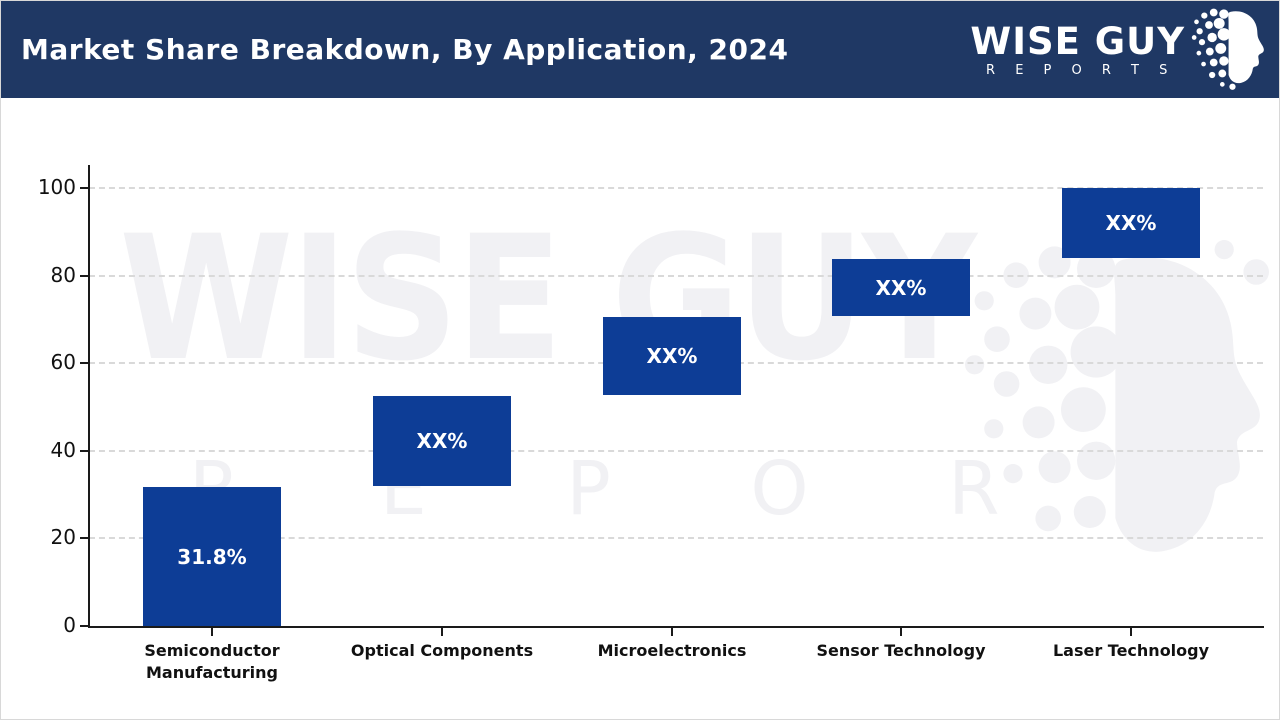 The width and height of the screenshot is (1280, 720). What do you see at coordinates (672, 650) in the screenshot?
I see `x-category-label-2: Microelectronics` at bounding box center [672, 650].